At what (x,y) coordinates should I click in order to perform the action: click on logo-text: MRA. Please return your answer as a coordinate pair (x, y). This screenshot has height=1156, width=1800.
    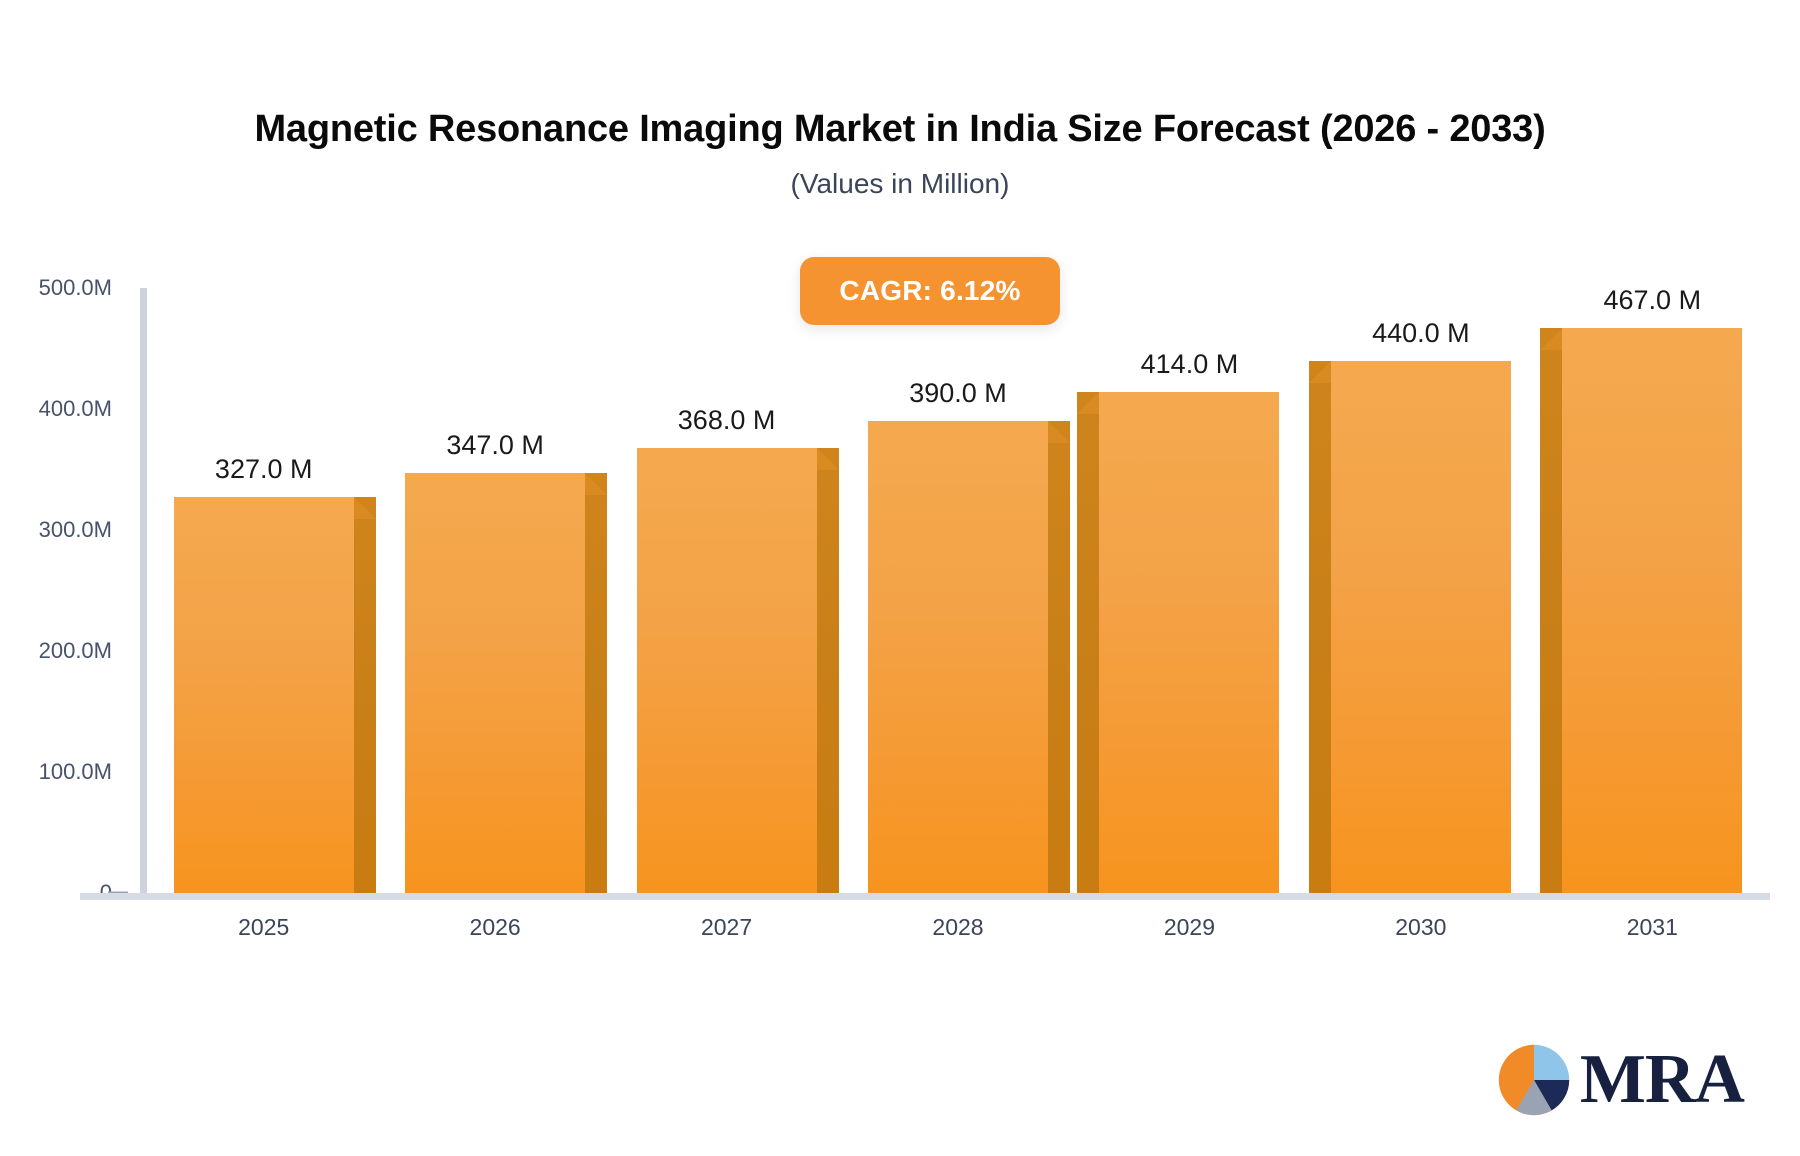
    Looking at the image, I should click on (1662, 1079).